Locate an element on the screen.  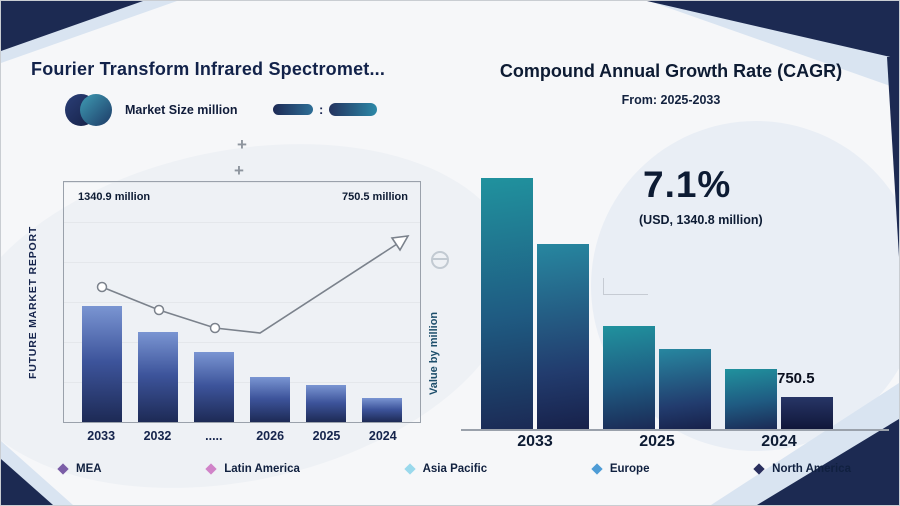
cagr-title: Compound Annual Growth Rate (CAGR) is located at coordinates (671, 71).